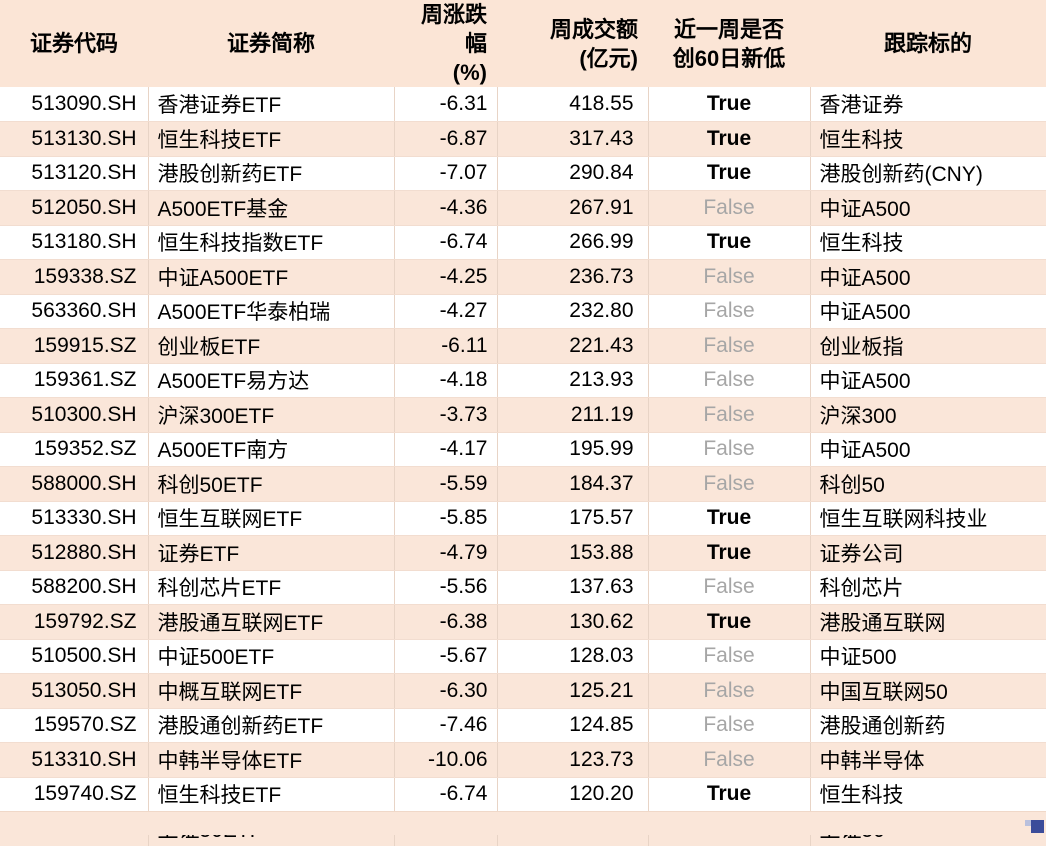 This screenshot has height=846, width=1046. I want to click on cell-weekly-turnover: 317.43, so click(573, 139).